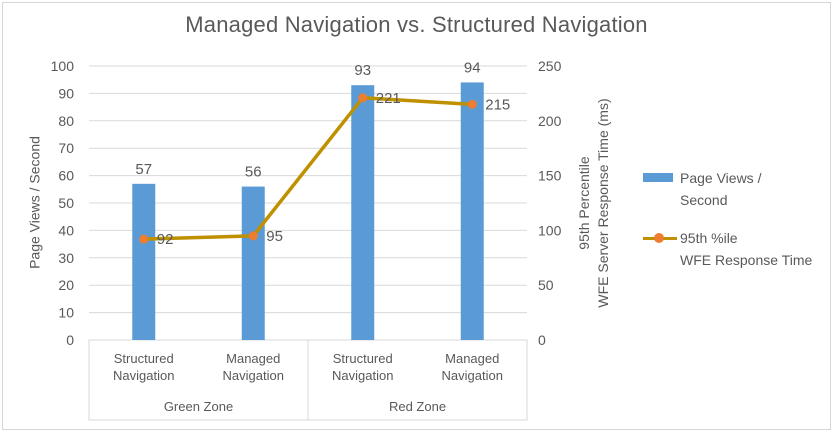 The image size is (833, 432). Describe the element at coordinates (550, 121) in the screenshot. I see `right-axis-tick-label: 200` at that location.